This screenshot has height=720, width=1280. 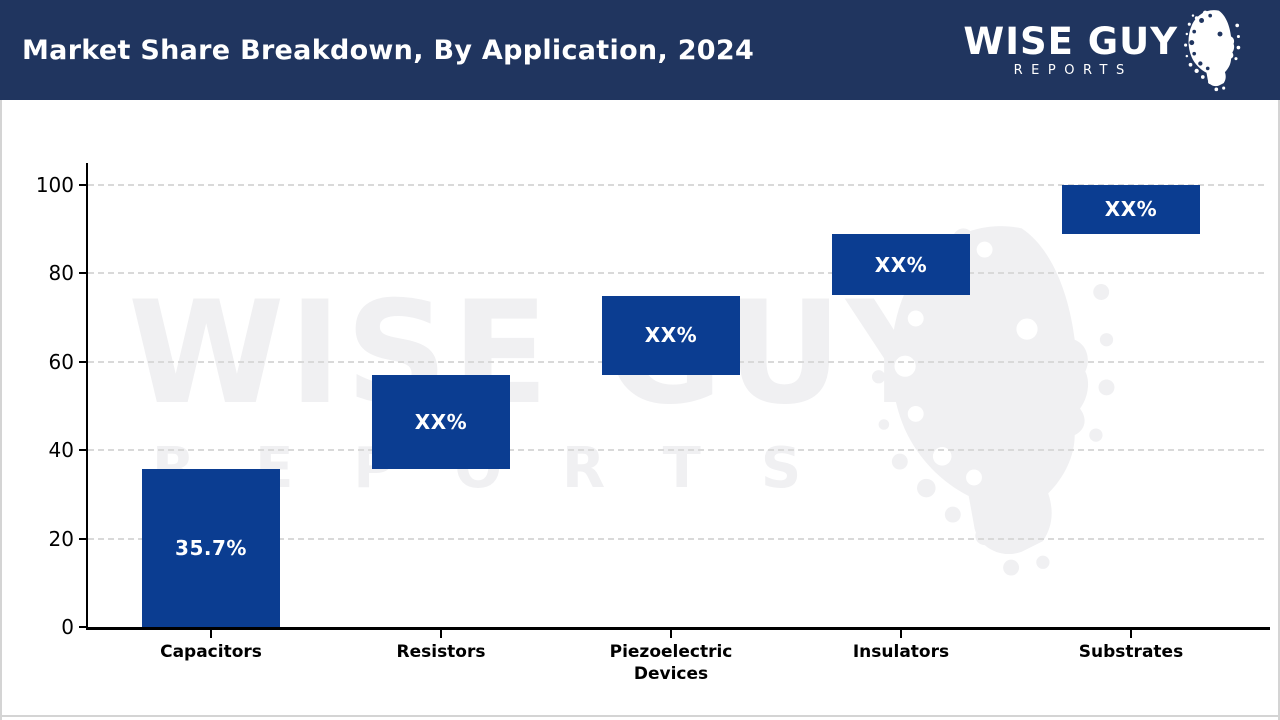 I want to click on x-axis-tick-insulators, so click(x=901, y=634).